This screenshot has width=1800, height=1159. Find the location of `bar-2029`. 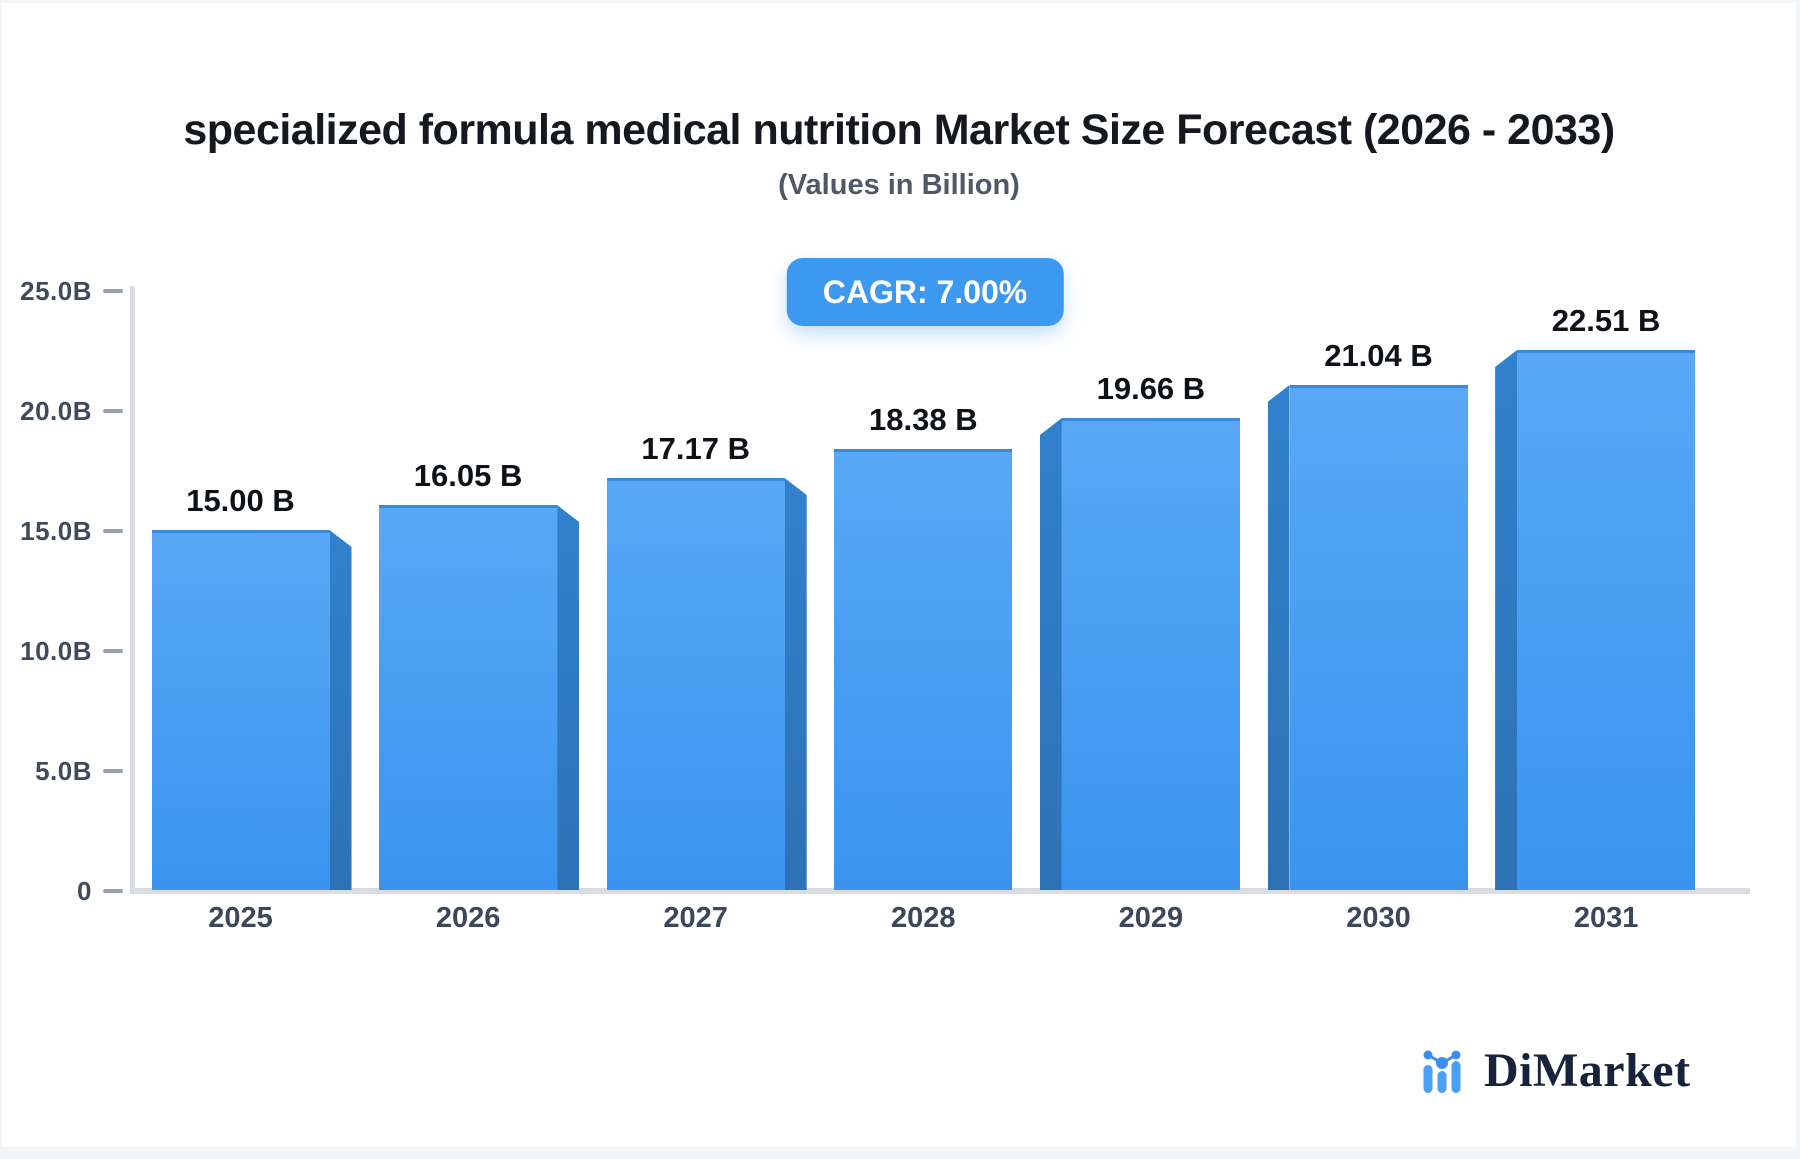

bar-2029 is located at coordinates (1150, 654).